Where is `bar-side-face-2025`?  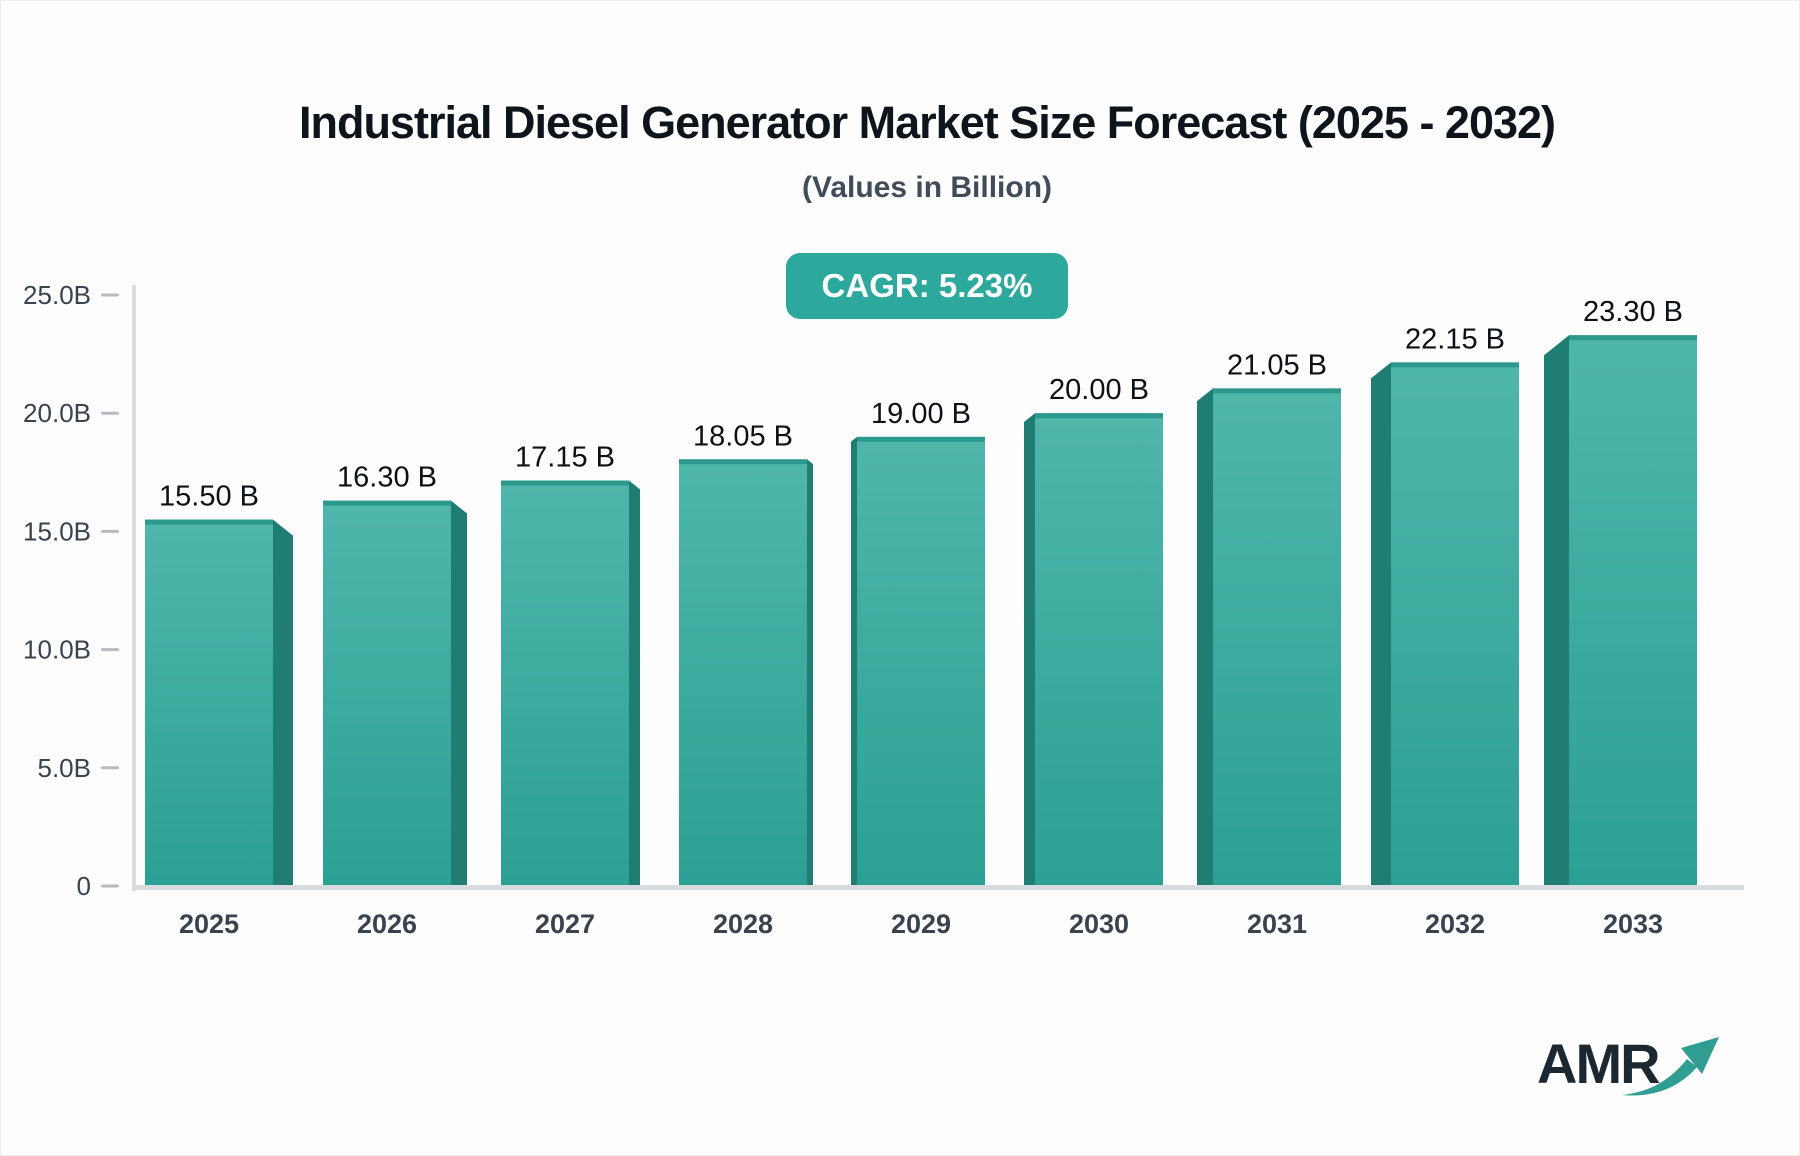 bar-side-face-2025 is located at coordinates (283, 702).